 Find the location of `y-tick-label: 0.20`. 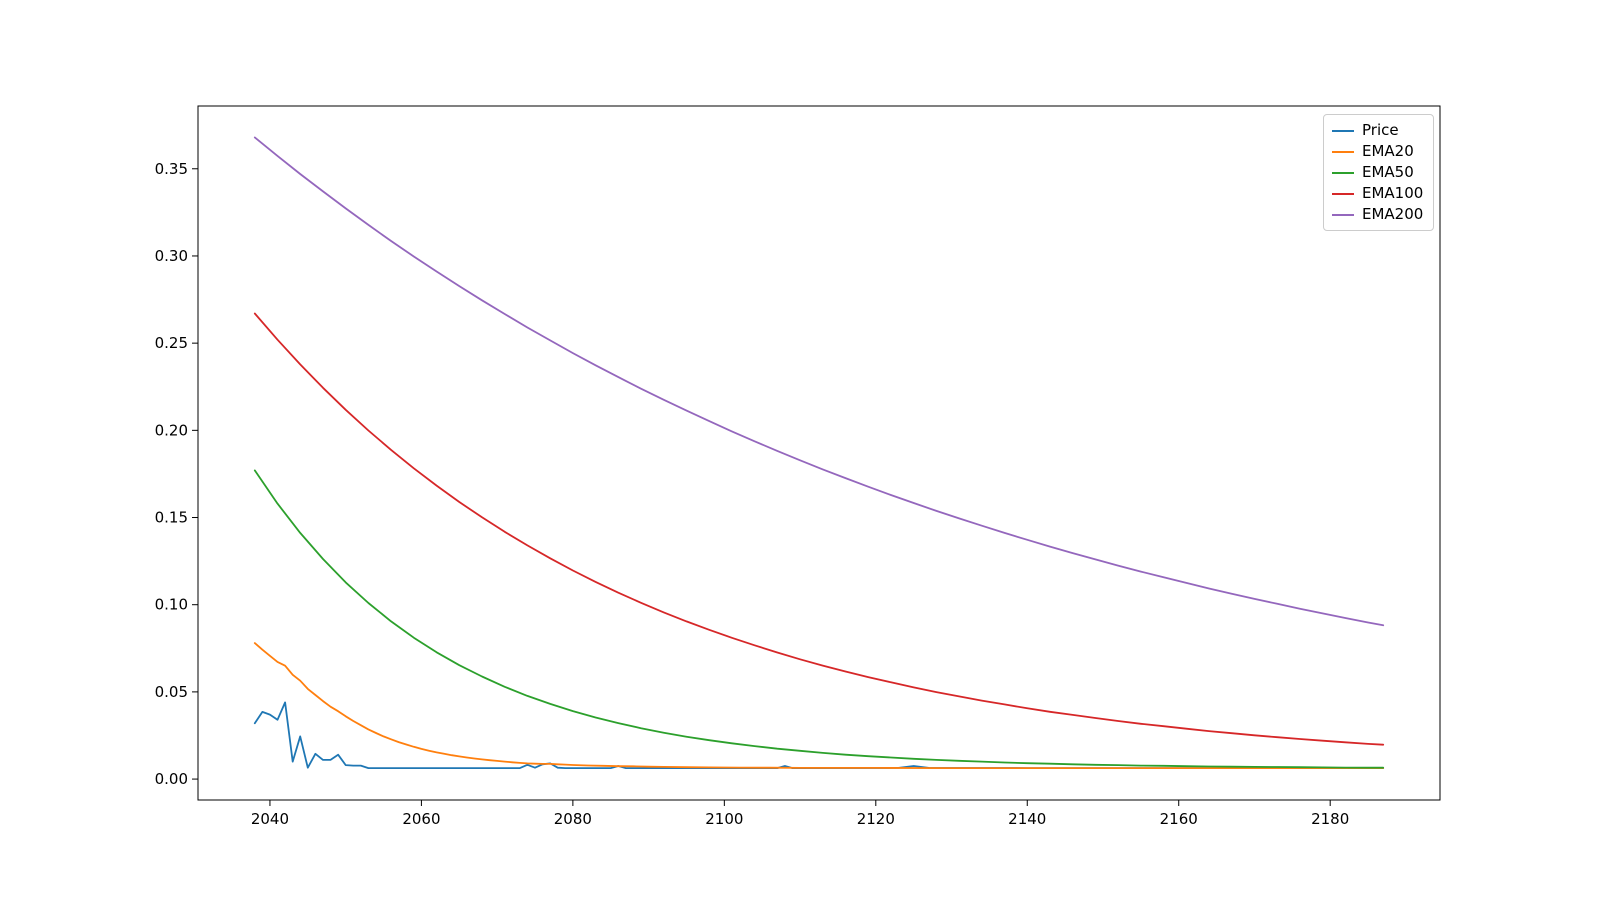

y-tick-label: 0.20 is located at coordinates (171, 430).